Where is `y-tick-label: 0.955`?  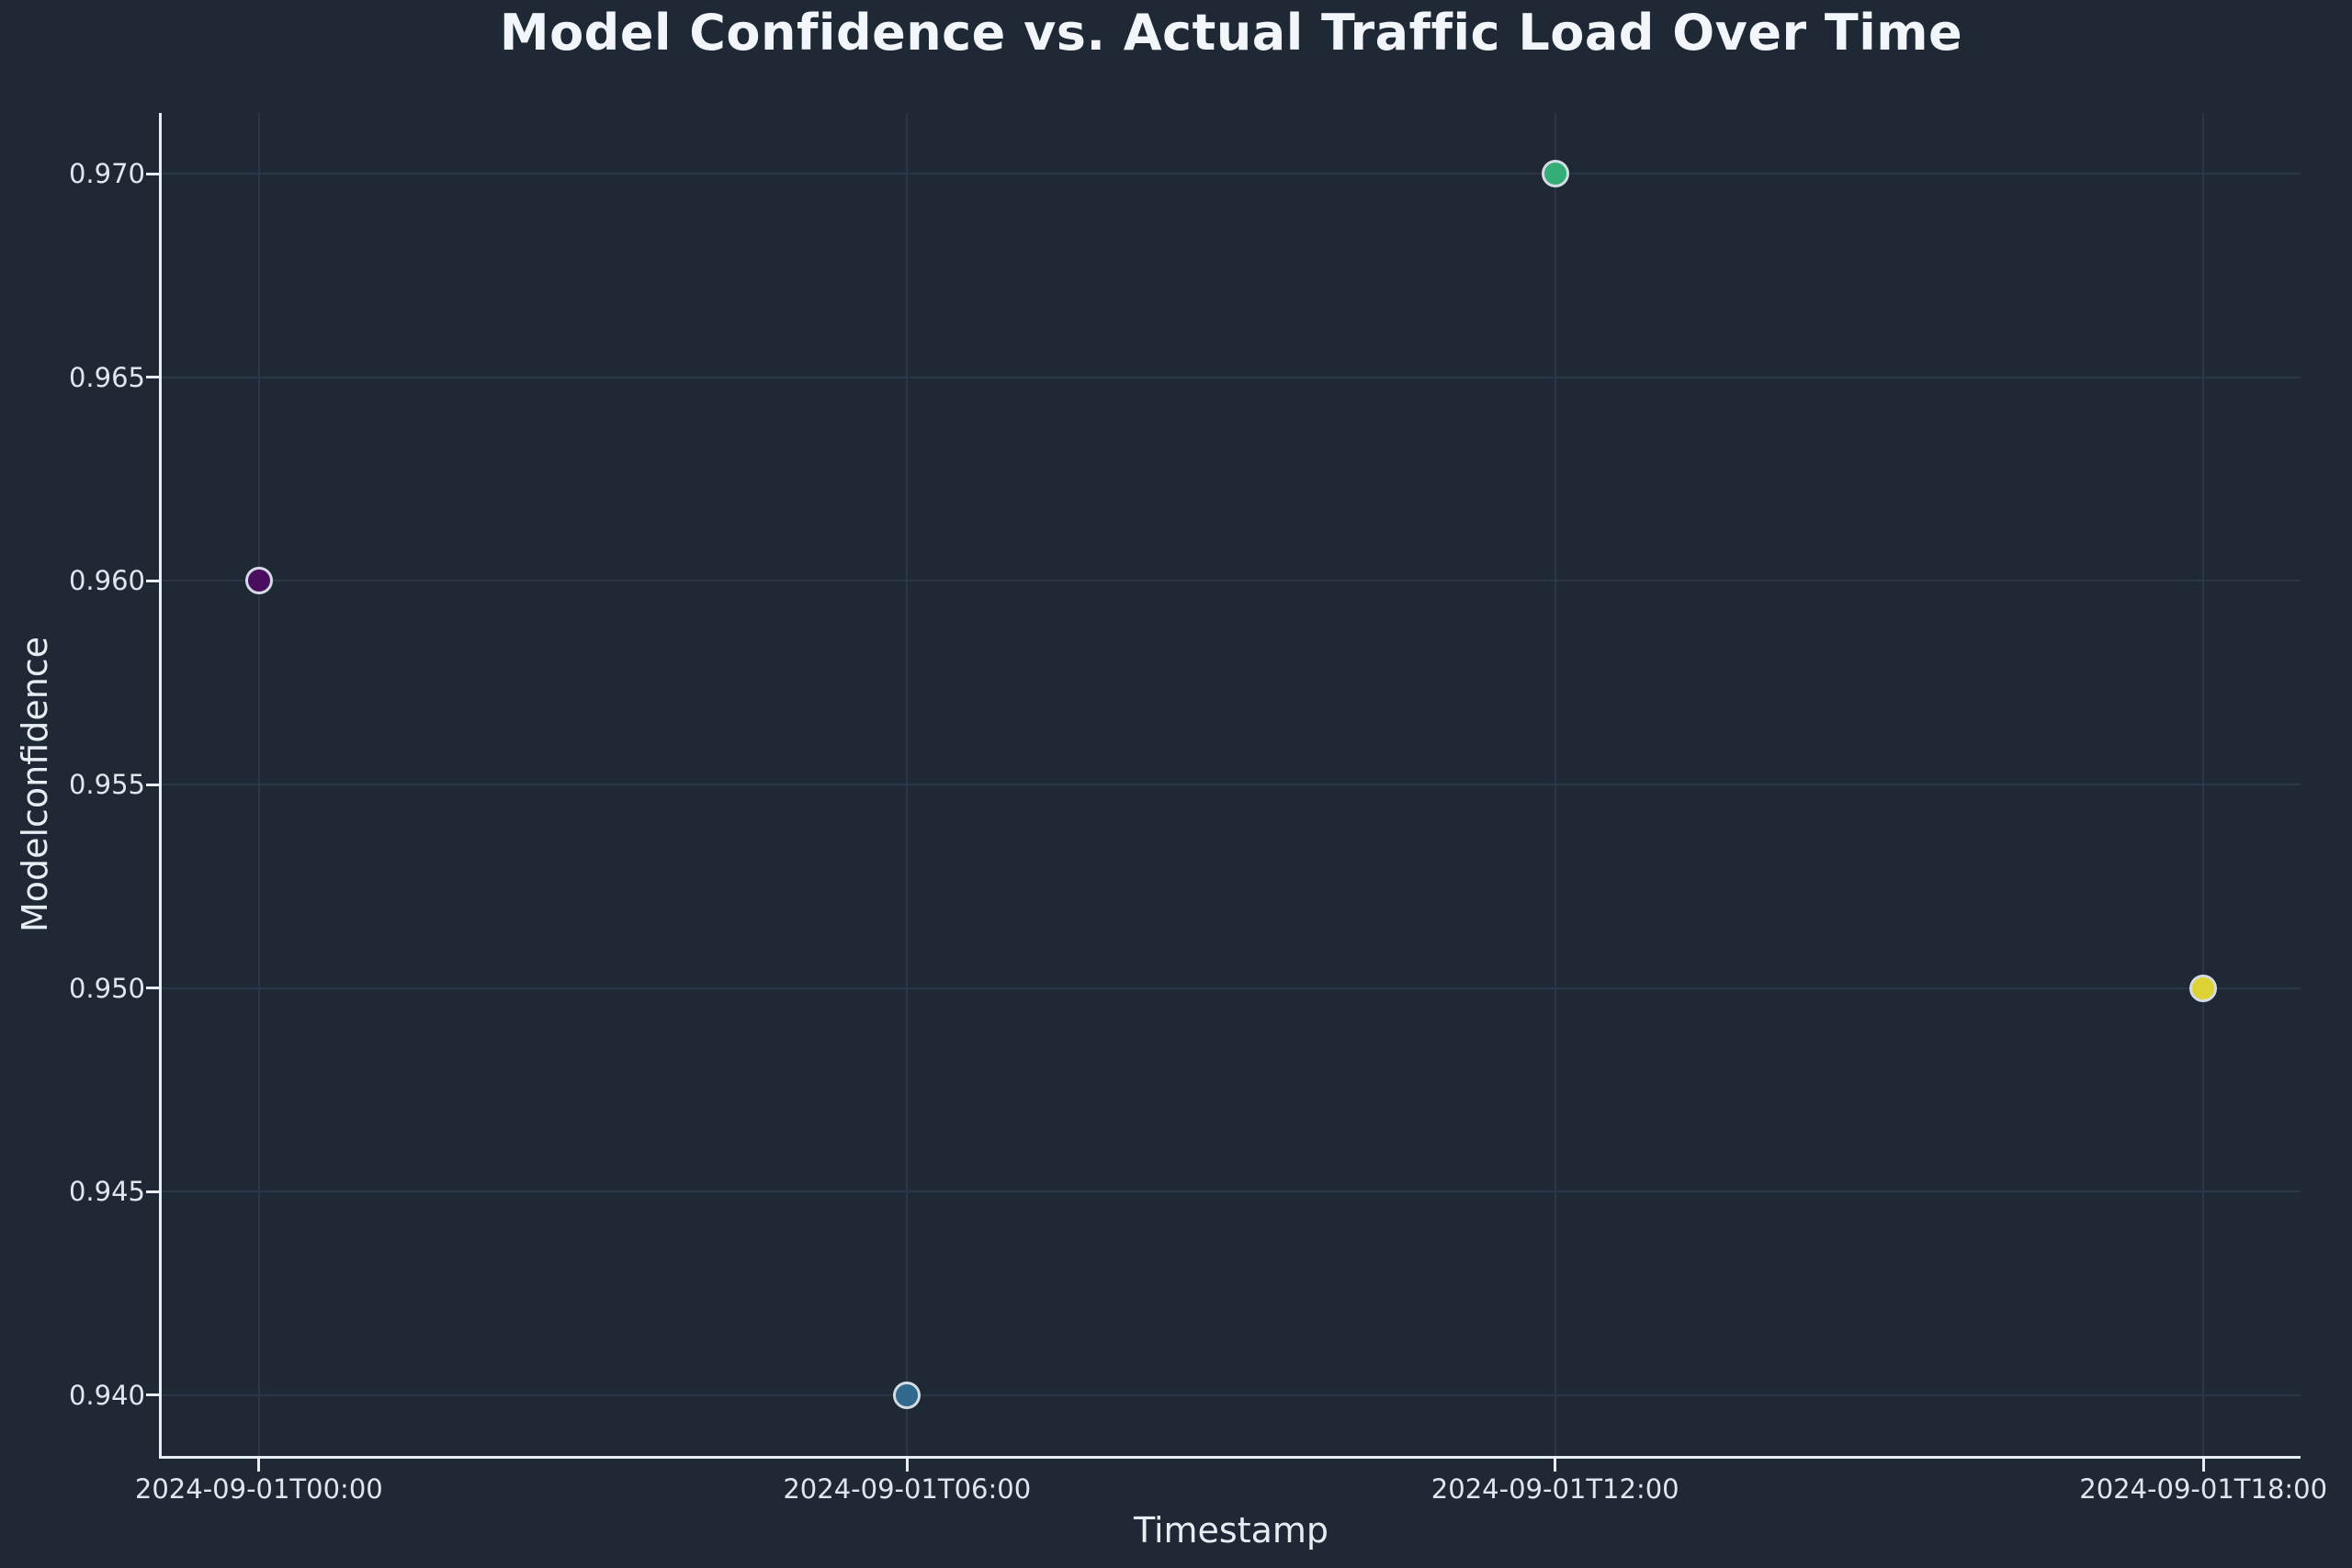 y-tick-label: 0.955 is located at coordinates (106, 785).